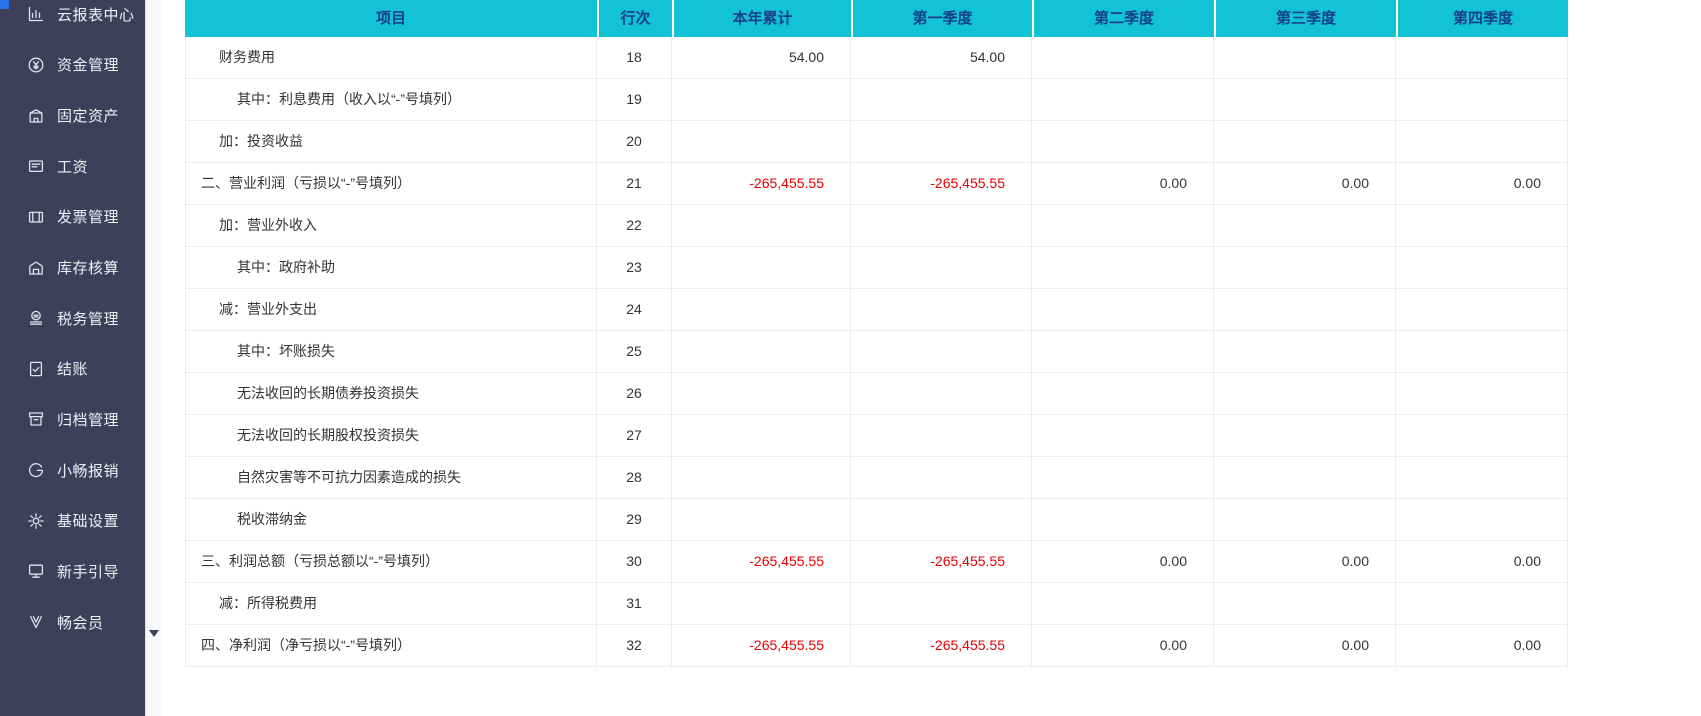  Describe the element at coordinates (81, 520) in the screenshot. I see `sidebar-item: 基础设置` at that location.